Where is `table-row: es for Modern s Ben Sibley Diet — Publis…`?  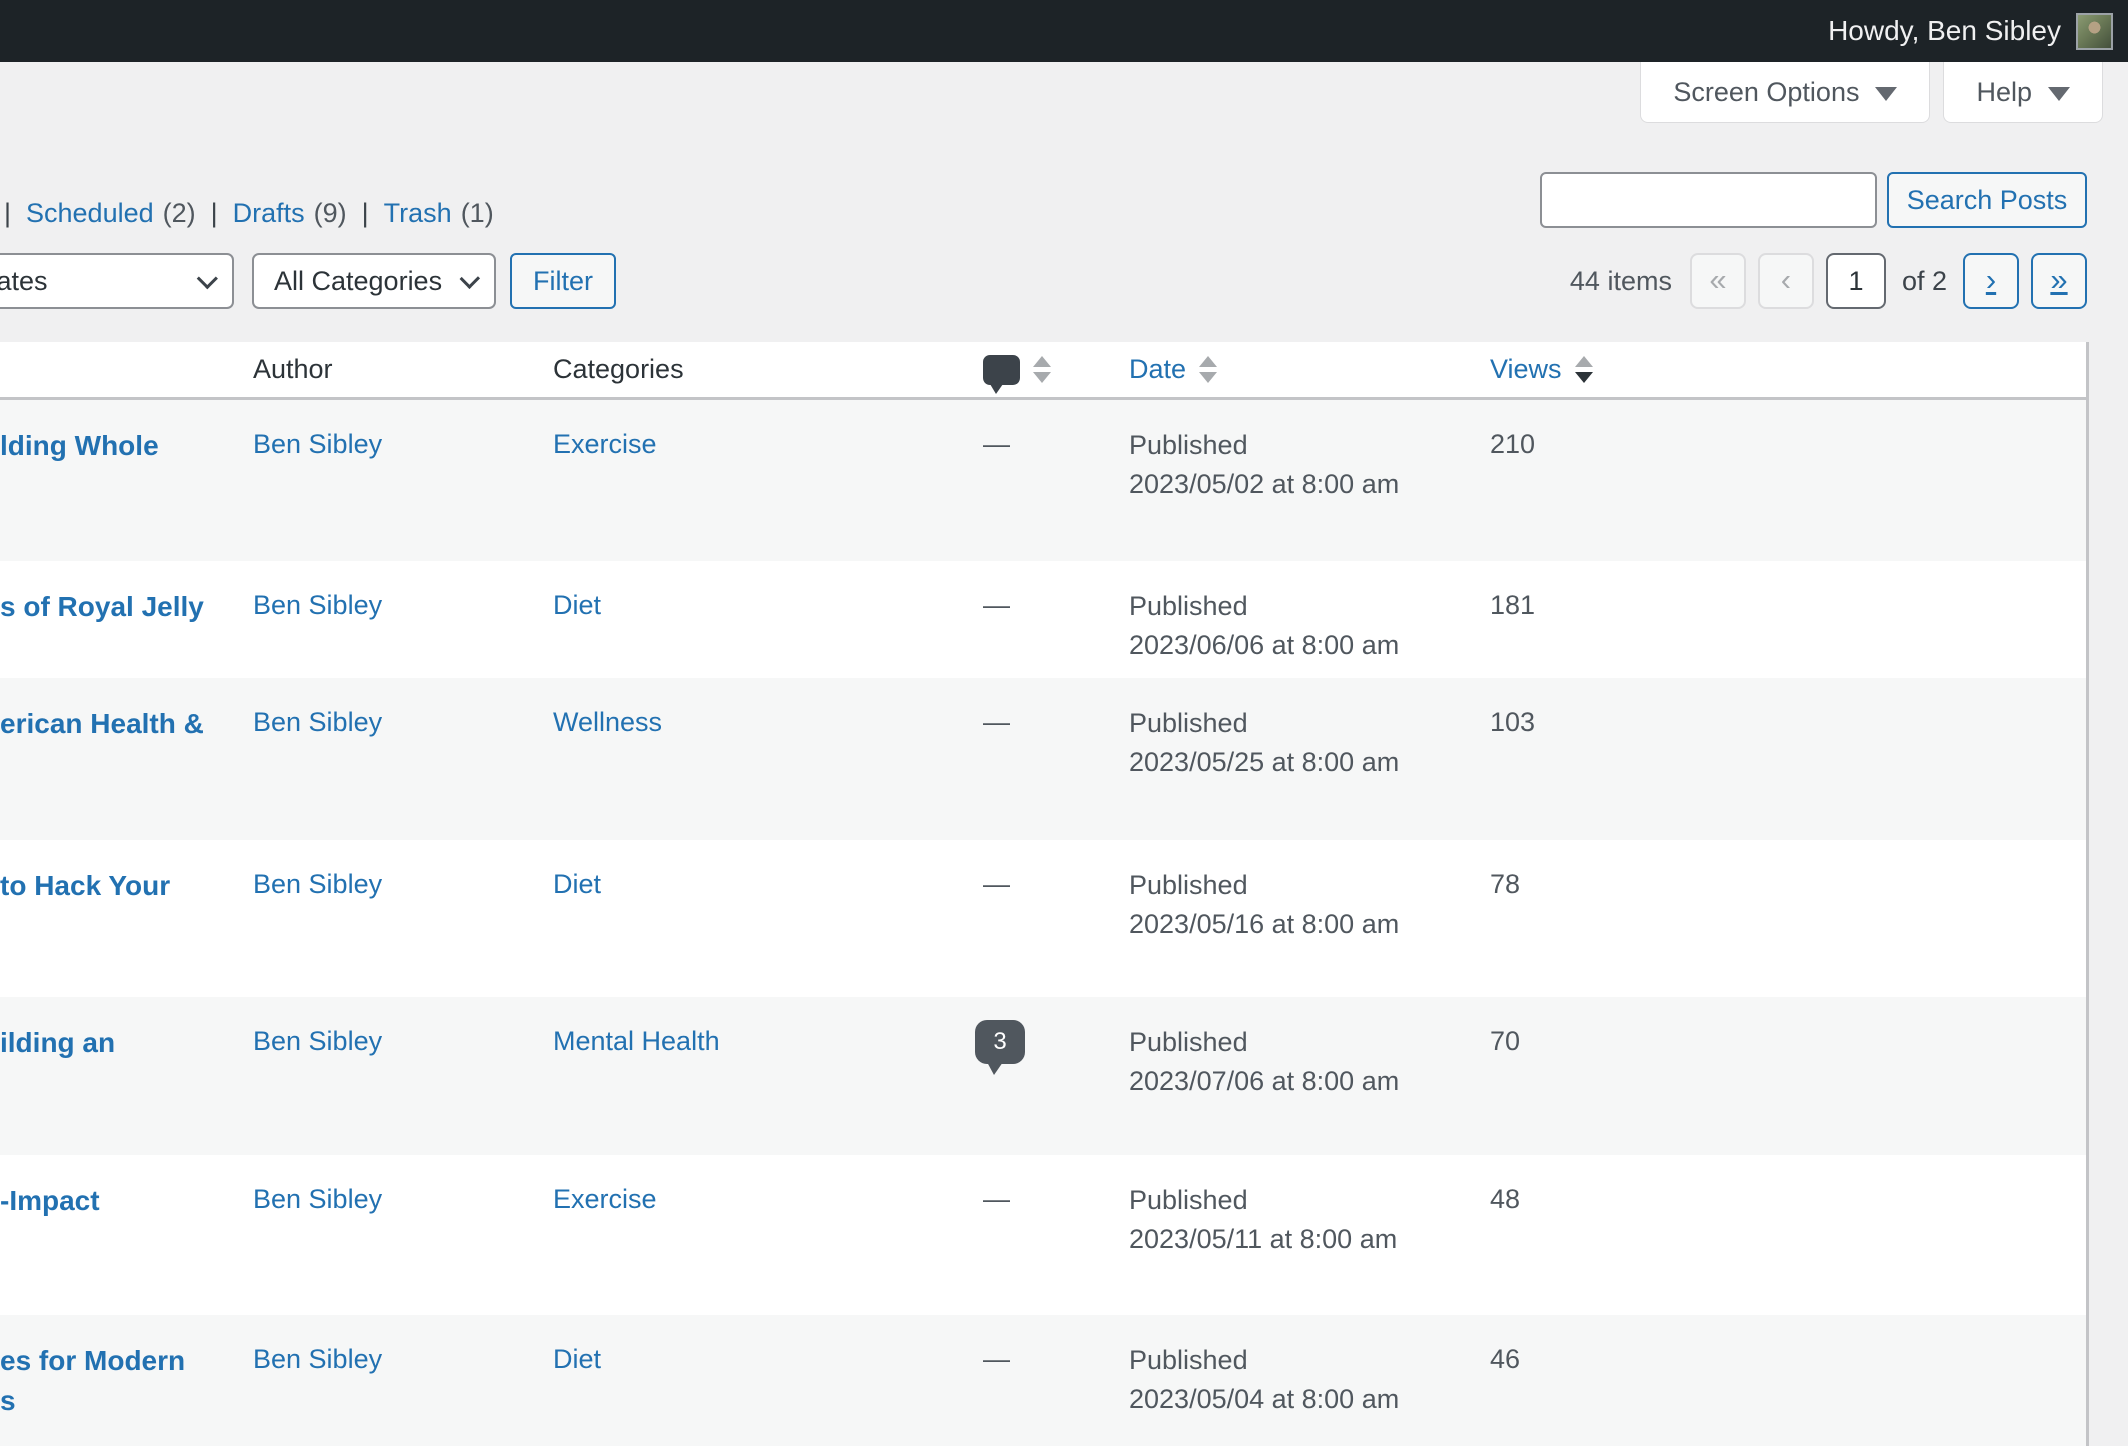 table-row: es for Modern s Ben Sibley Diet — Publis… is located at coordinates (1043, 1380).